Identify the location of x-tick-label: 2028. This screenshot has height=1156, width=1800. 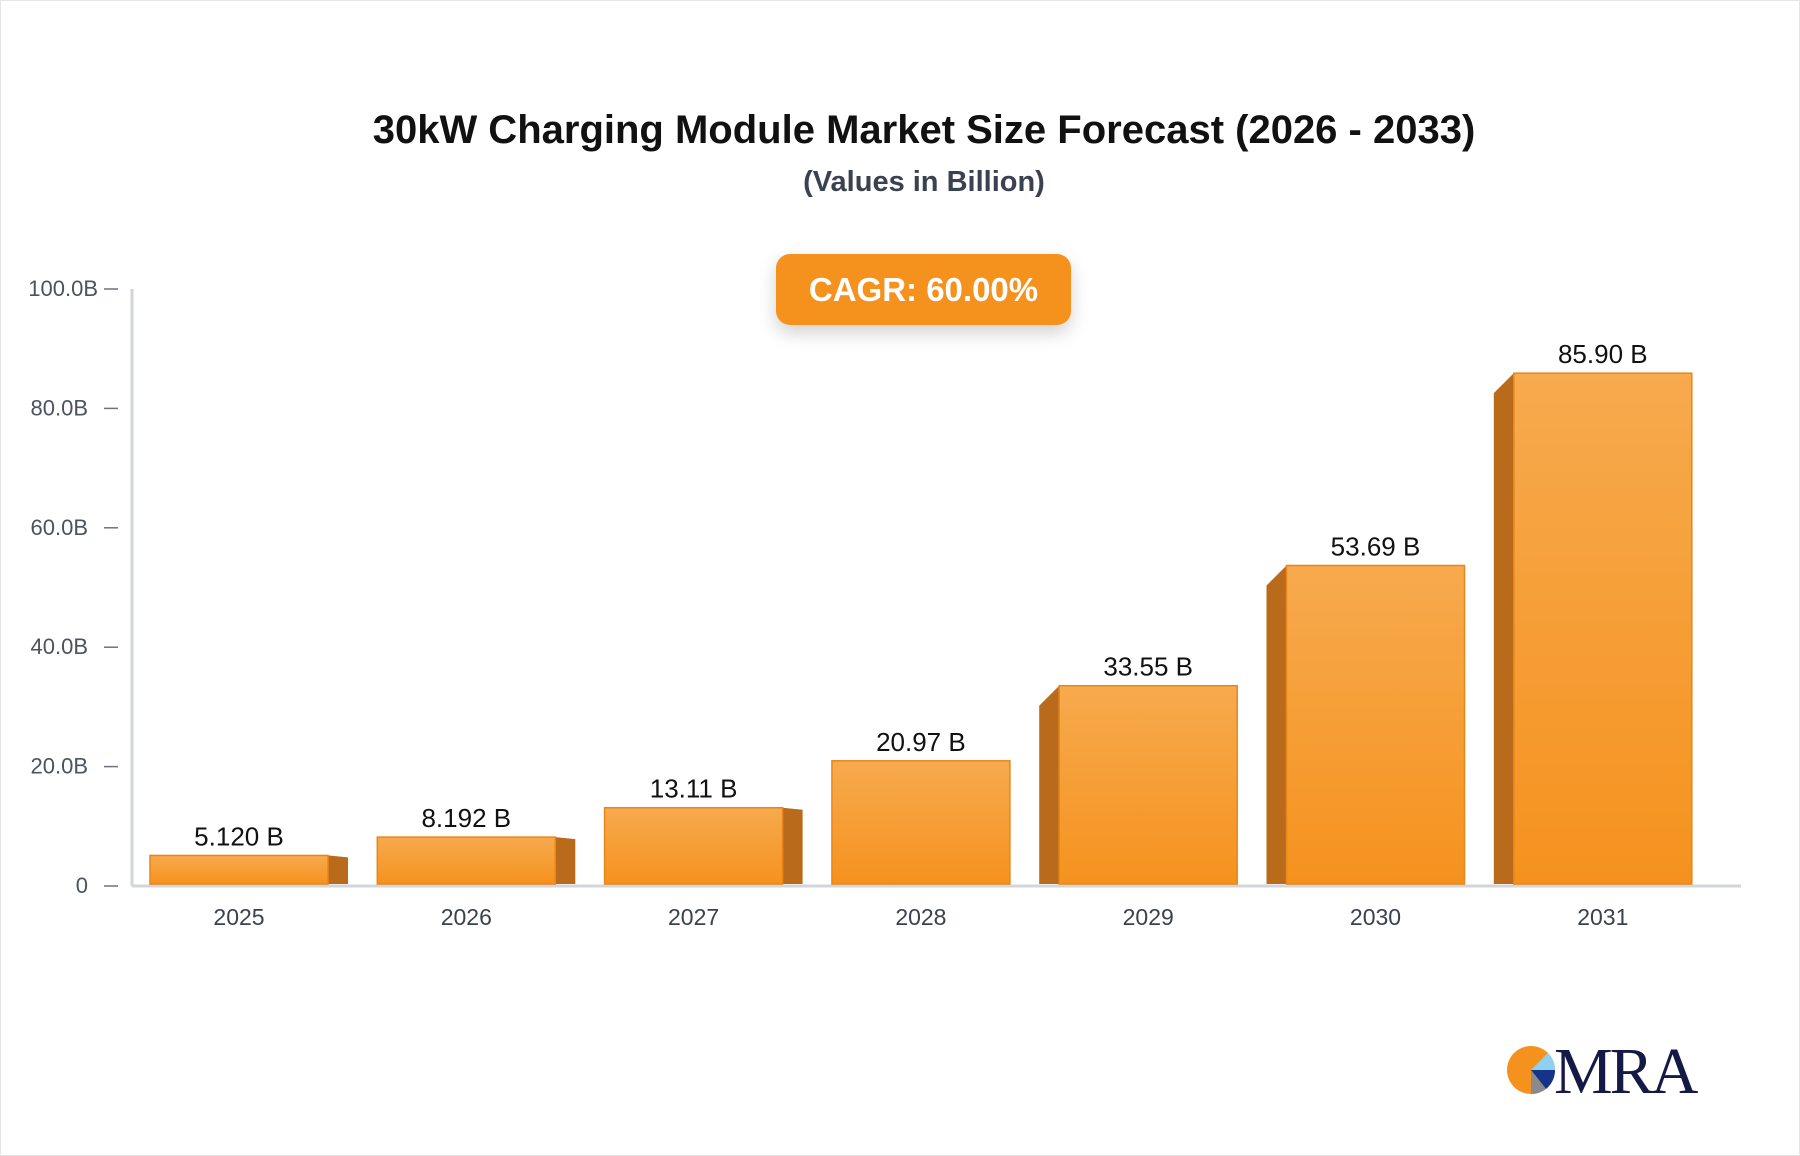
(920, 917).